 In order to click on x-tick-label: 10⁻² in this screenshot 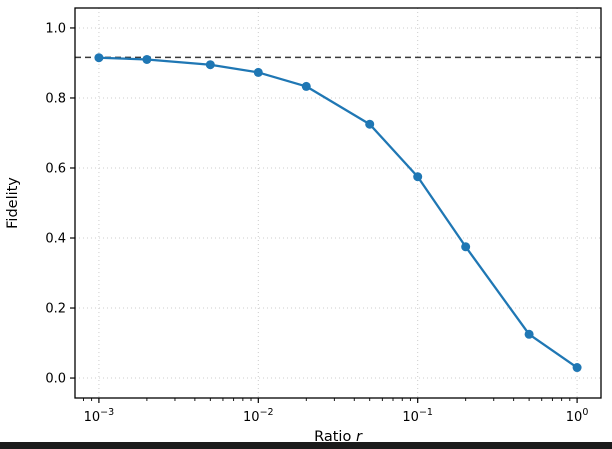, I will do `click(258, 416)`.